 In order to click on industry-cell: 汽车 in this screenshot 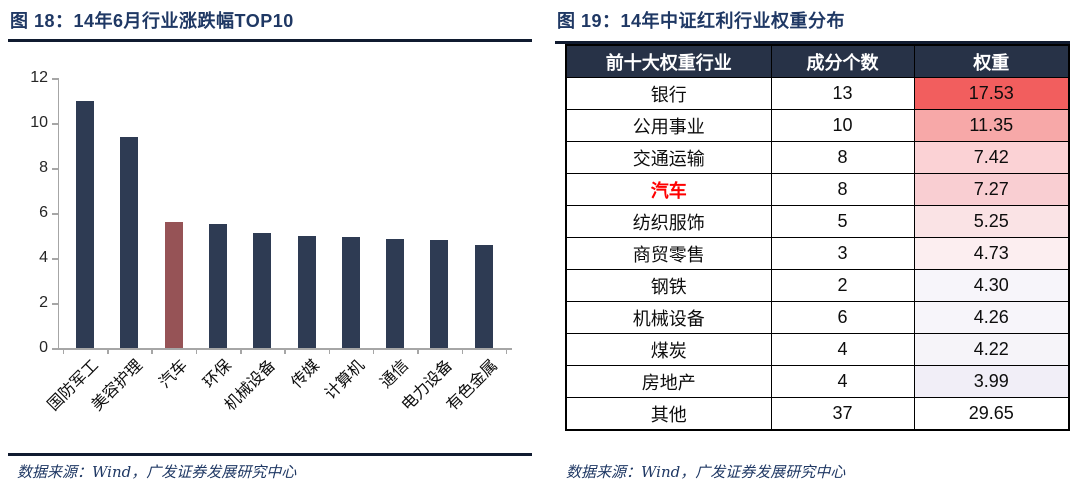, I will do `click(668, 189)`.